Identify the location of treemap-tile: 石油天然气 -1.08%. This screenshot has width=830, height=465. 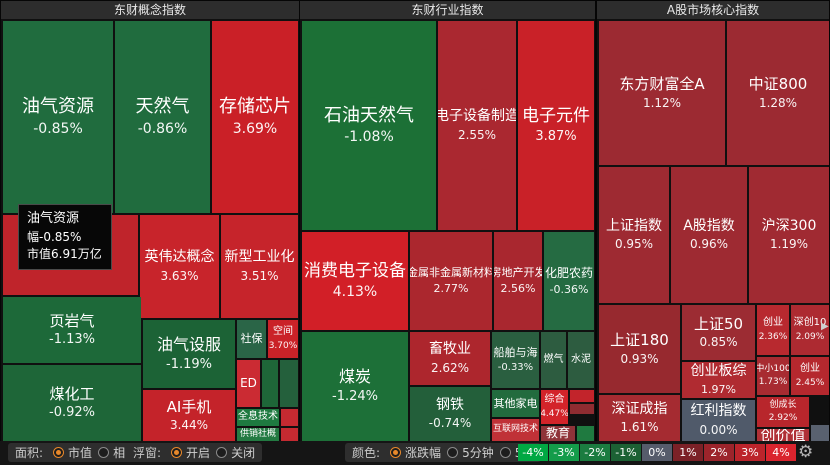
(369, 125).